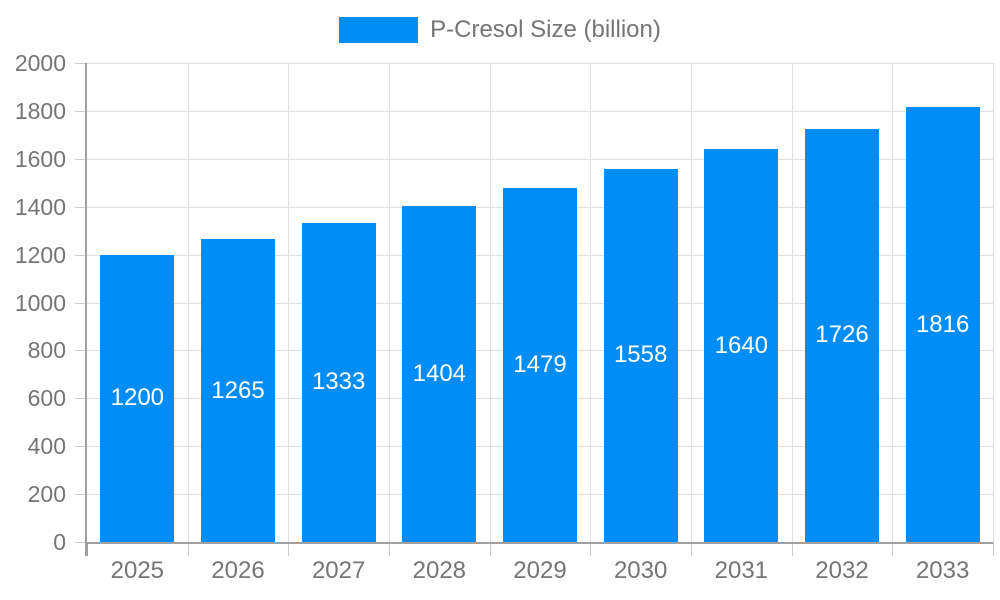  I want to click on bar-value-label: 1200, so click(137, 398).